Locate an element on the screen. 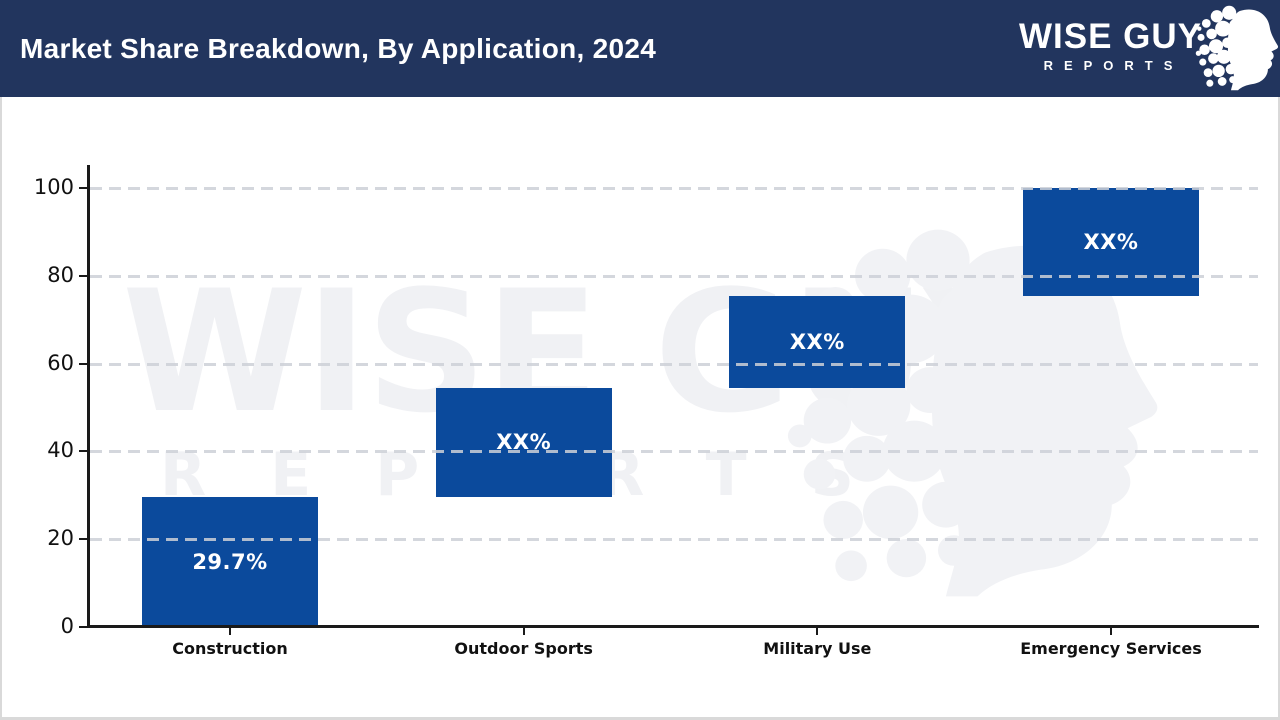  y-axis-line is located at coordinates (88, 396).